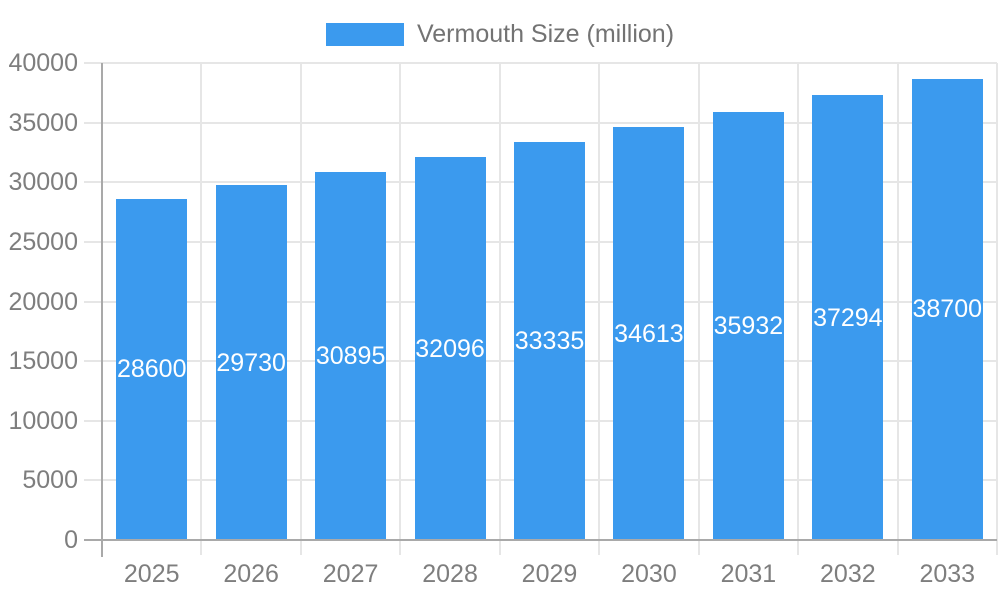 Image resolution: width=1000 pixels, height=600 pixels. What do you see at coordinates (350, 574) in the screenshot?
I see `x-axis-tick-label: 2027` at bounding box center [350, 574].